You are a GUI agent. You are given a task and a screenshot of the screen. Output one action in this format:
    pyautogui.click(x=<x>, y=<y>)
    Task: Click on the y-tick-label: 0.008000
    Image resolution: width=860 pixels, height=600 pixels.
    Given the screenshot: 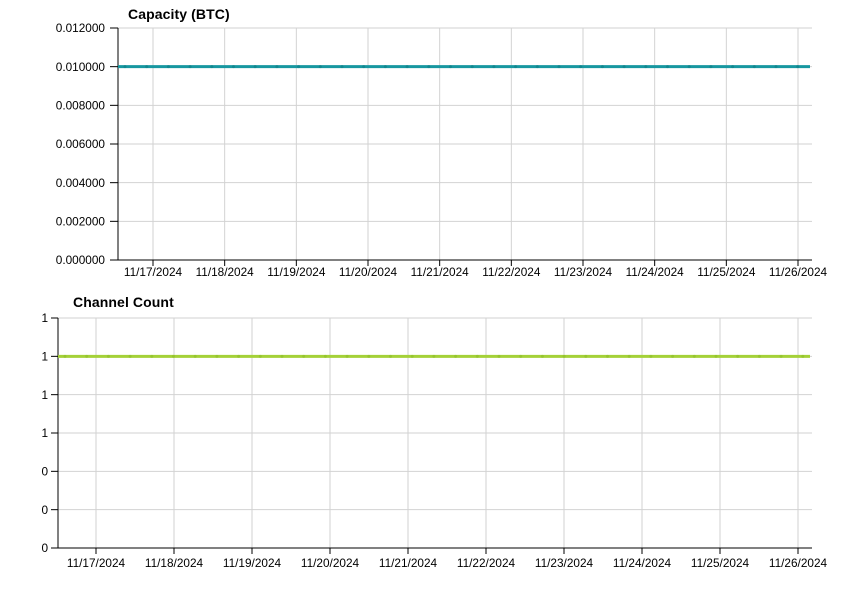 What is the action you would take?
    pyautogui.click(x=81, y=106)
    